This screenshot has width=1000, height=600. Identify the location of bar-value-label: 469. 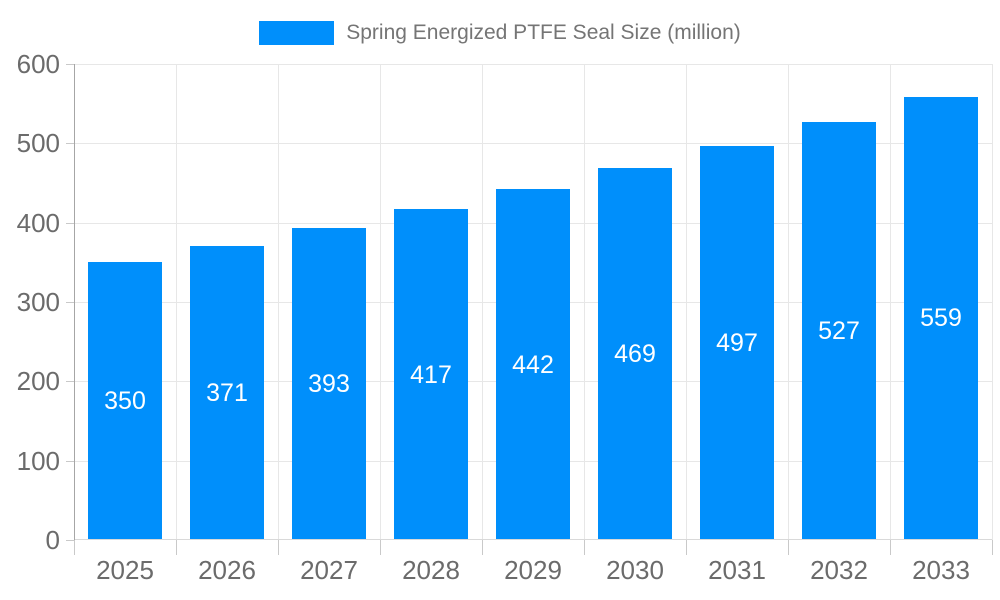
(635, 353).